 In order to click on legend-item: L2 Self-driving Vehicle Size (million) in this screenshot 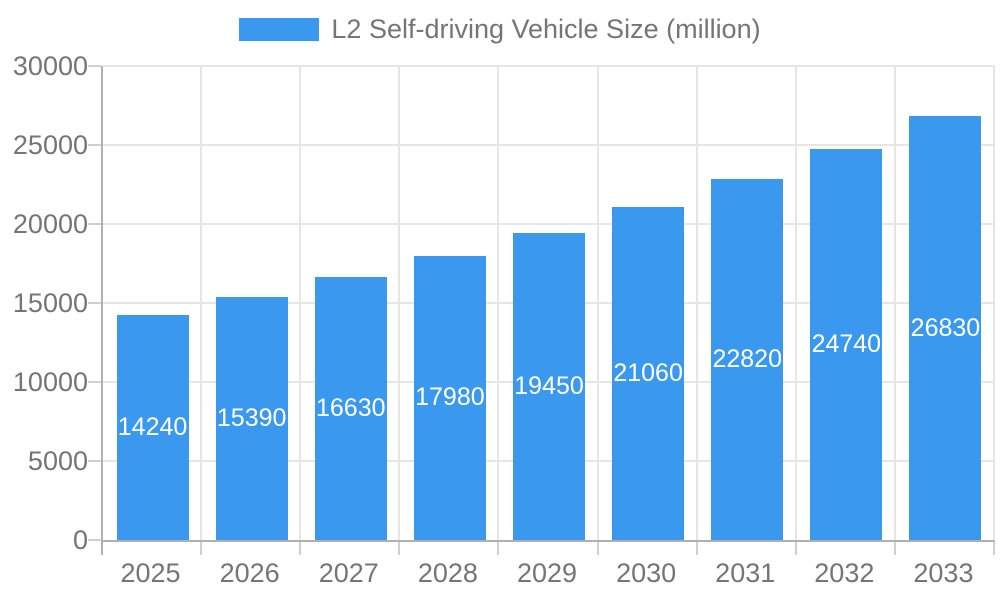, I will do `click(500, 29)`.